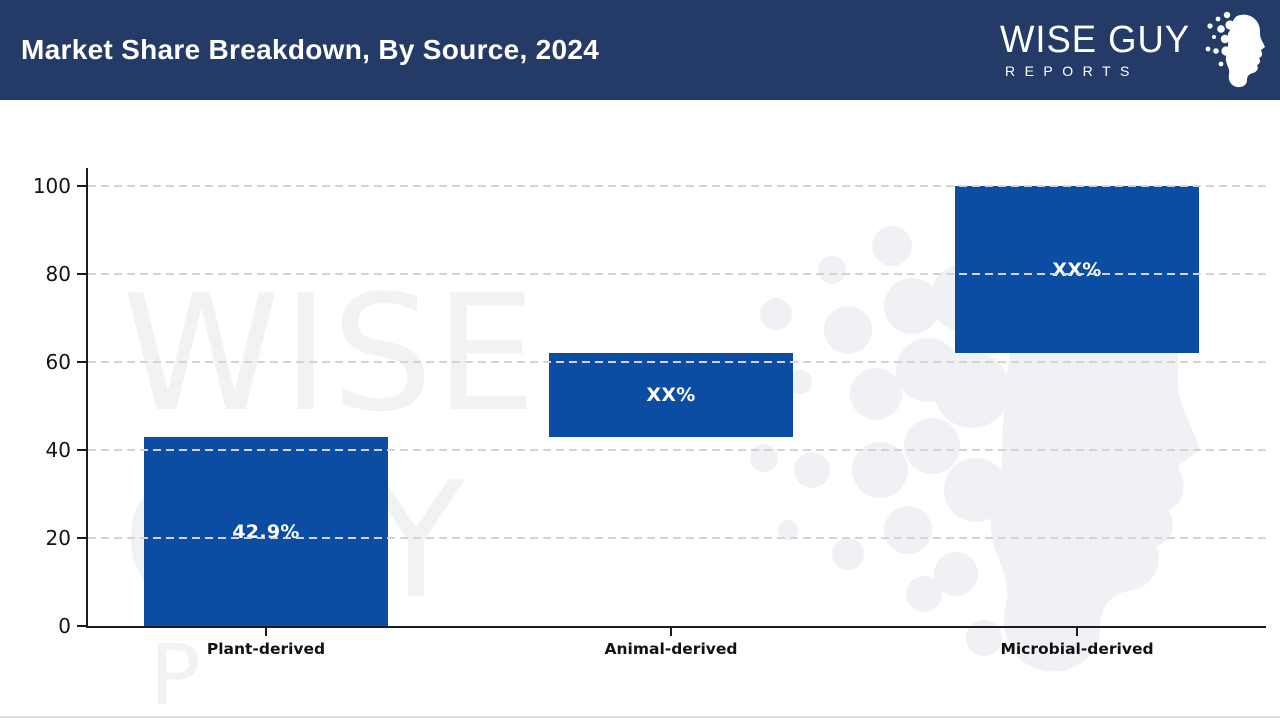  What do you see at coordinates (64, 626) in the screenshot?
I see `y-tick-label: 0` at bounding box center [64, 626].